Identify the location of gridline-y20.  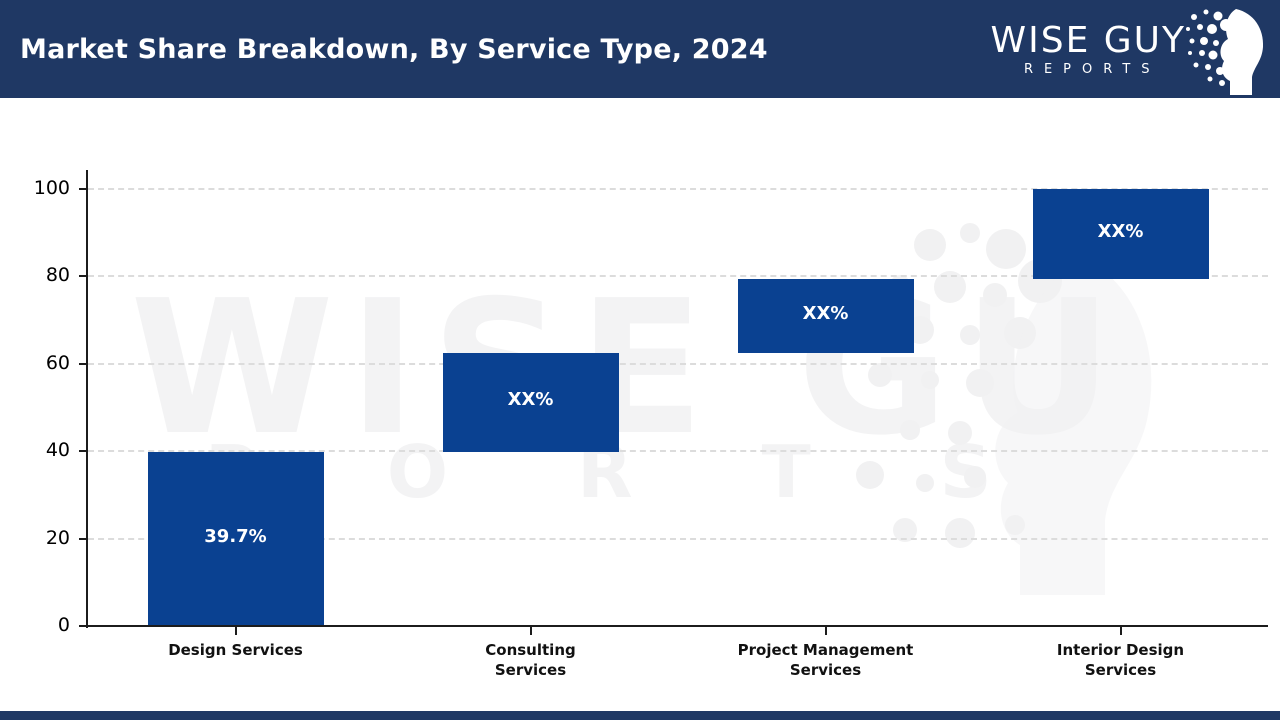
(678, 538).